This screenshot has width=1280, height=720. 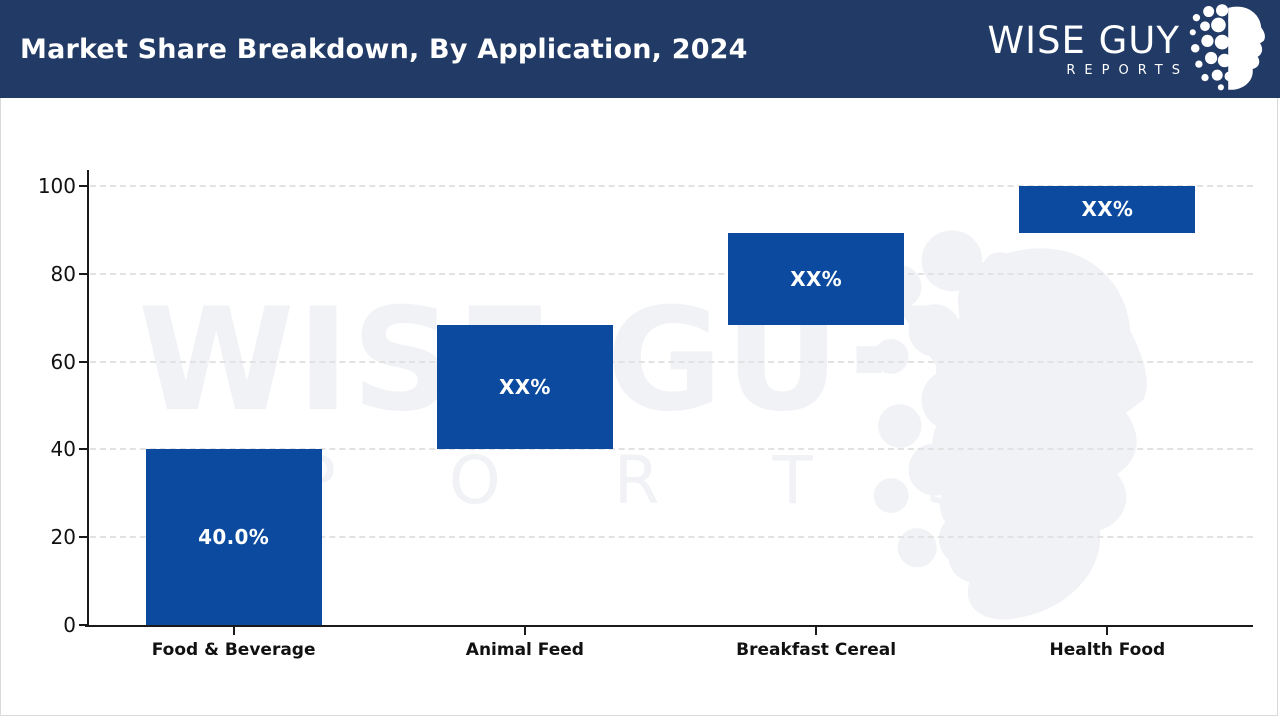 I want to click on y-tick-label: 100, so click(x=56, y=186).